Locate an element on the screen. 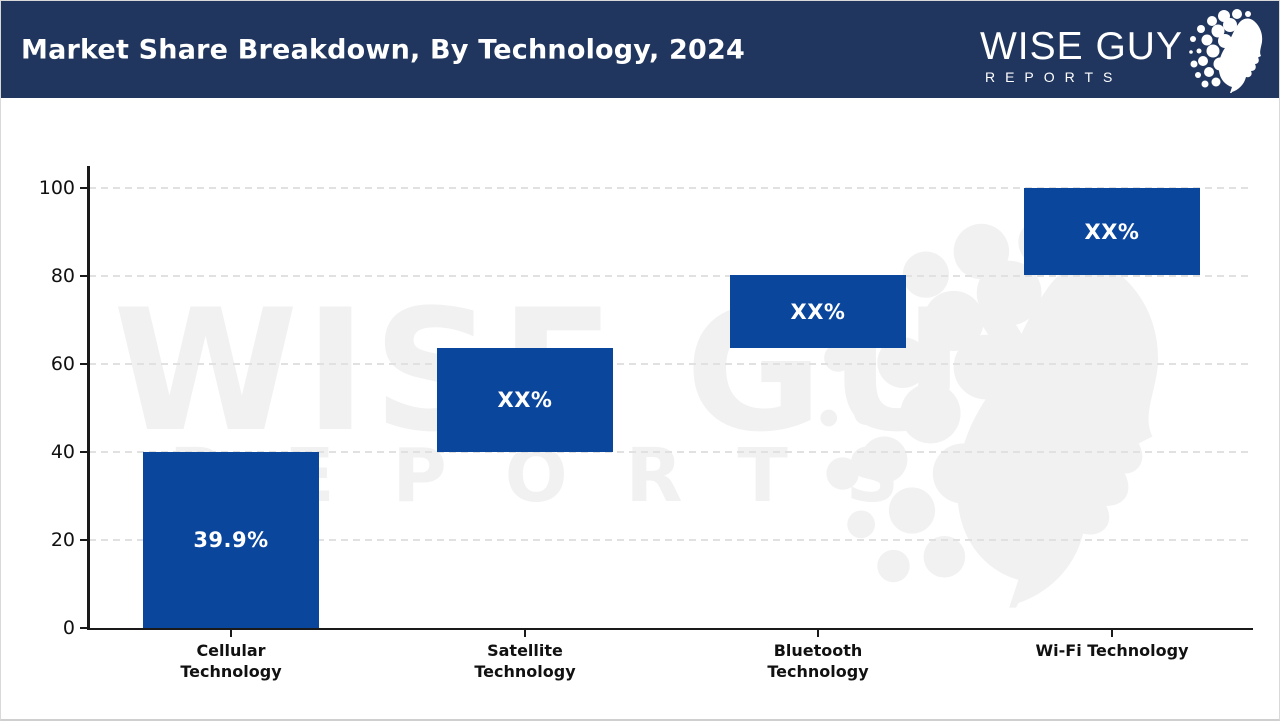 This screenshot has width=1280, height=721. bar-bluetooth-technology: XX% is located at coordinates (818, 312).